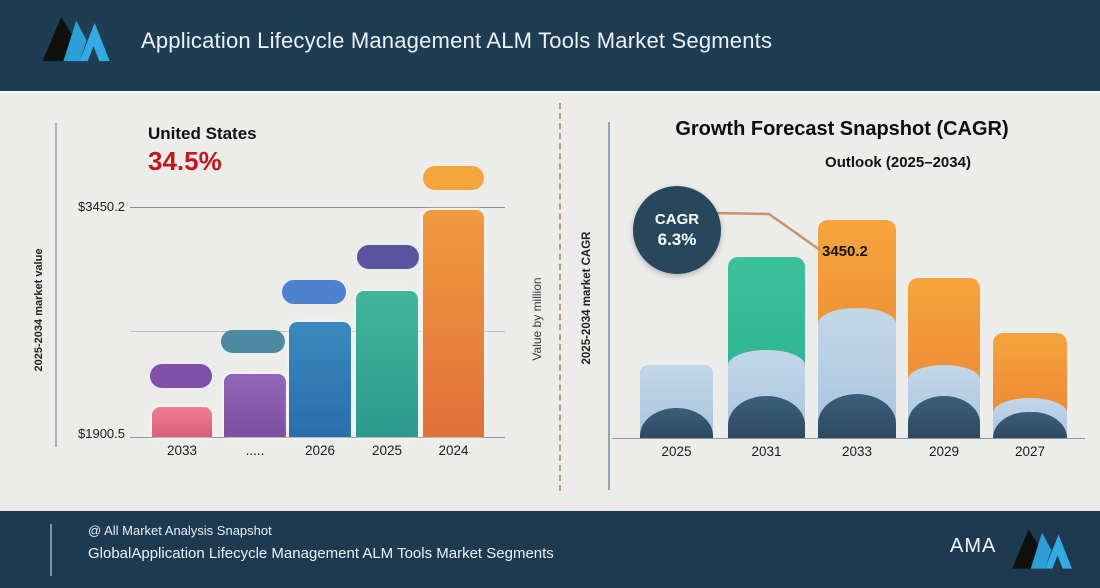 This screenshot has width=1100, height=588. What do you see at coordinates (101, 433) in the screenshot?
I see `y-tick-bottom: $1900.5` at bounding box center [101, 433].